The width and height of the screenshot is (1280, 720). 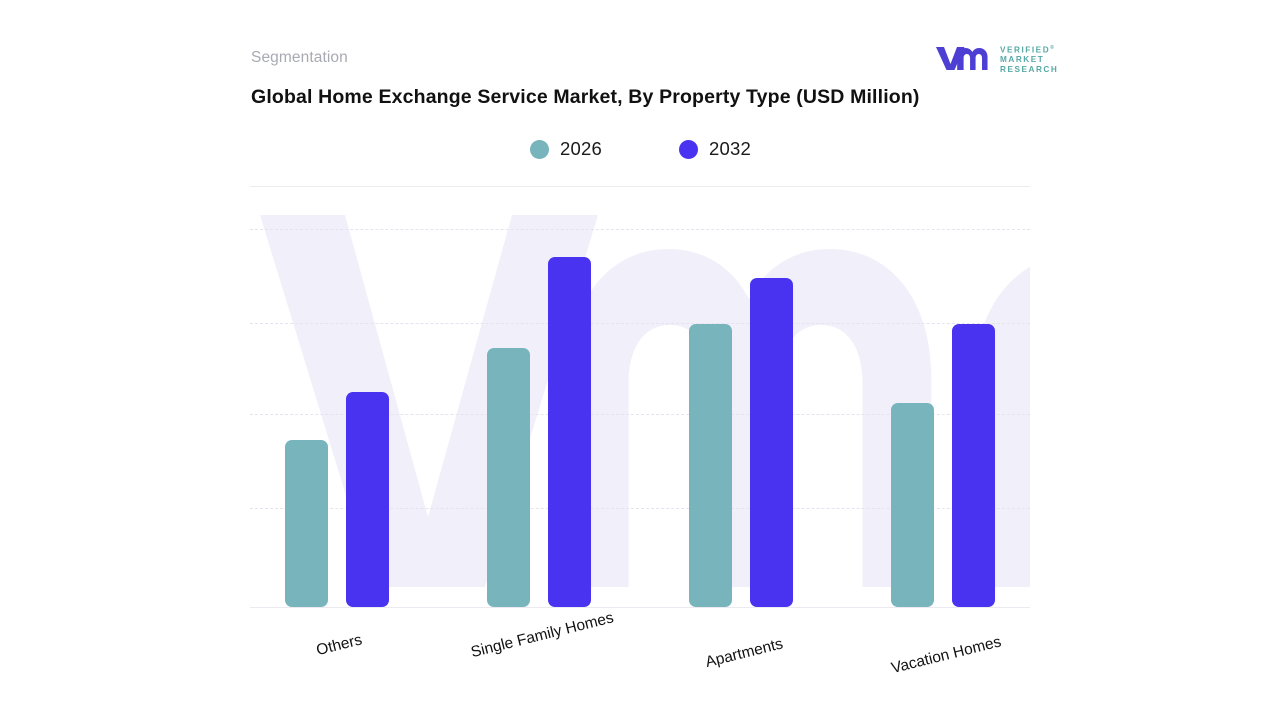 What do you see at coordinates (640, 186) in the screenshot?
I see `header-divider` at bounding box center [640, 186].